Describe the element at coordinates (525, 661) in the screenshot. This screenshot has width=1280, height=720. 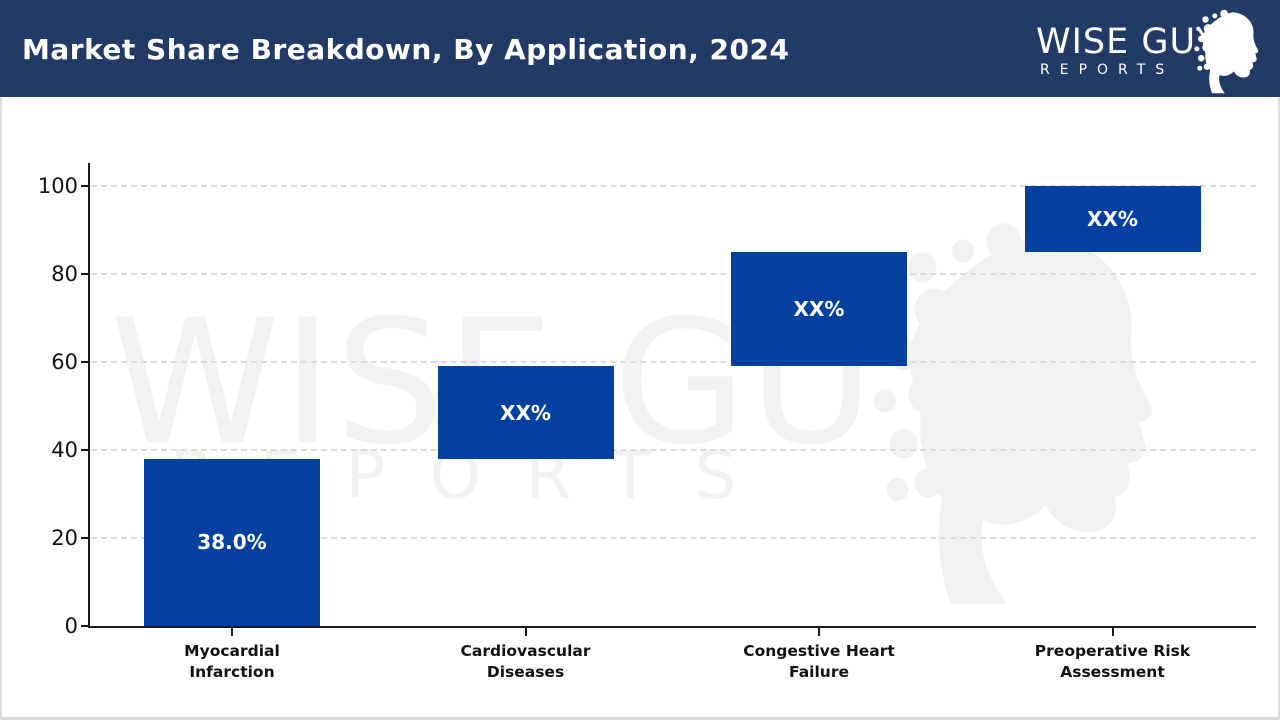
I see `category-label: Cardiovascular Diseases` at that location.